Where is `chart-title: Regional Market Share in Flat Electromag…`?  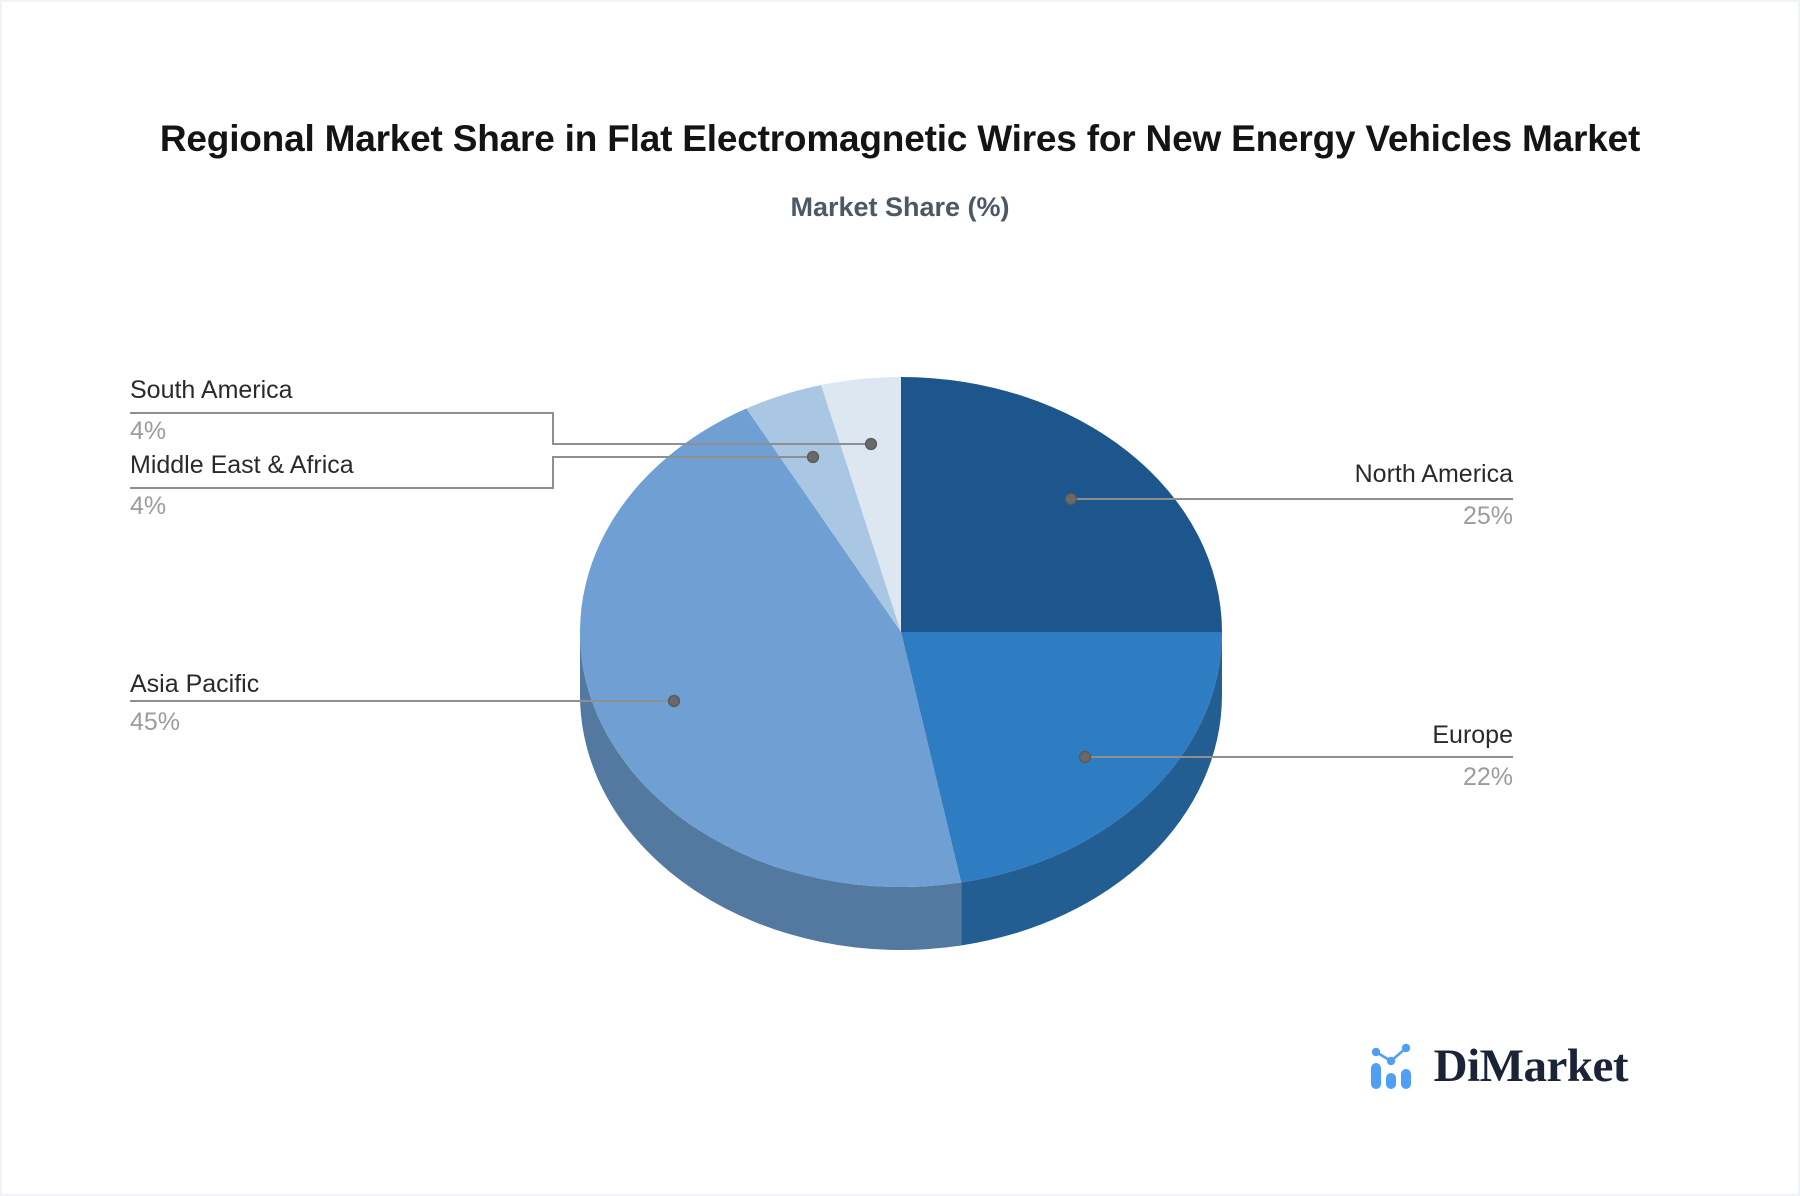 chart-title: Regional Market Share in Flat Electromag… is located at coordinates (900, 138).